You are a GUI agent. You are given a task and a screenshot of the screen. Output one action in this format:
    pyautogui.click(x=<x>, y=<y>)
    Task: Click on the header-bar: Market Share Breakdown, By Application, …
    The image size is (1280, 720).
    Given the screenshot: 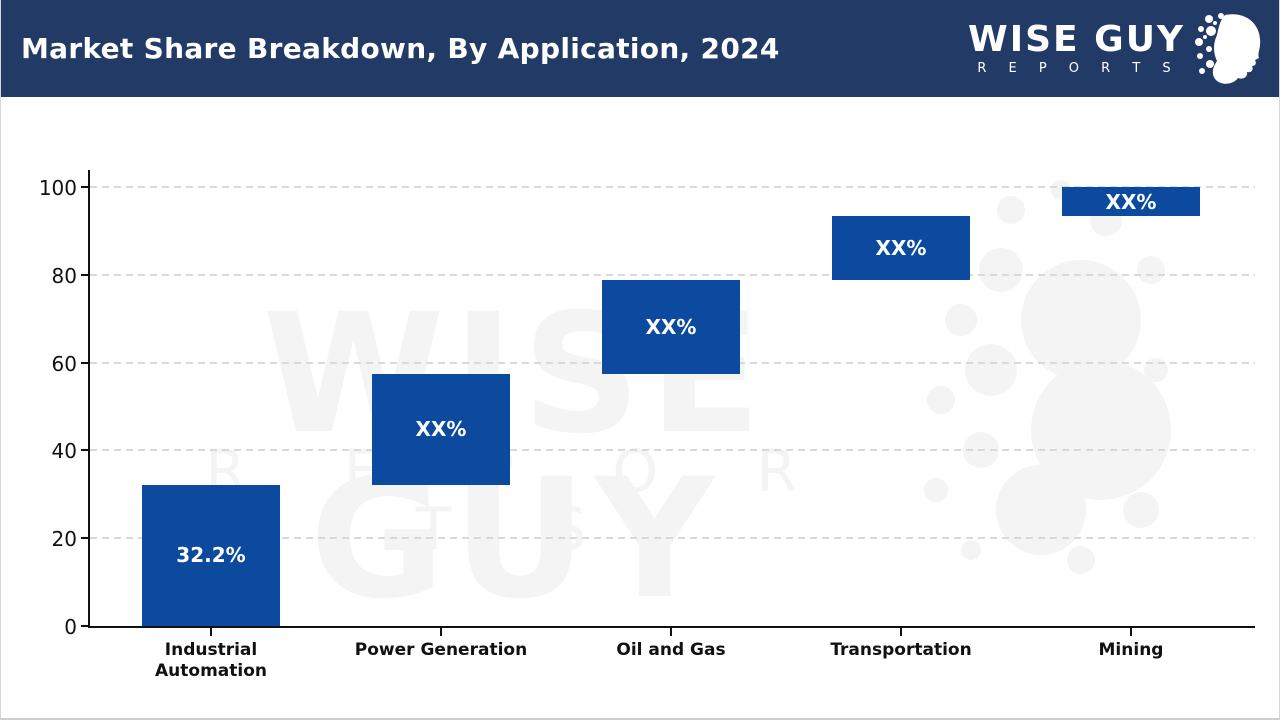 What is the action you would take?
    pyautogui.click(x=640, y=48)
    